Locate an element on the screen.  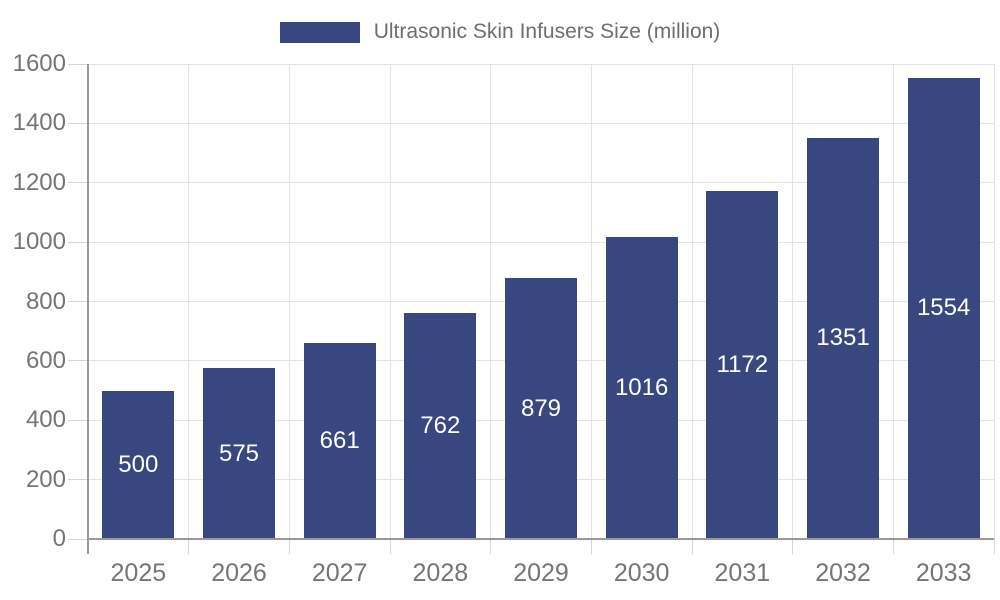
legend: Ultrasonic Skin Infusers Size (million) is located at coordinates (500, 32).